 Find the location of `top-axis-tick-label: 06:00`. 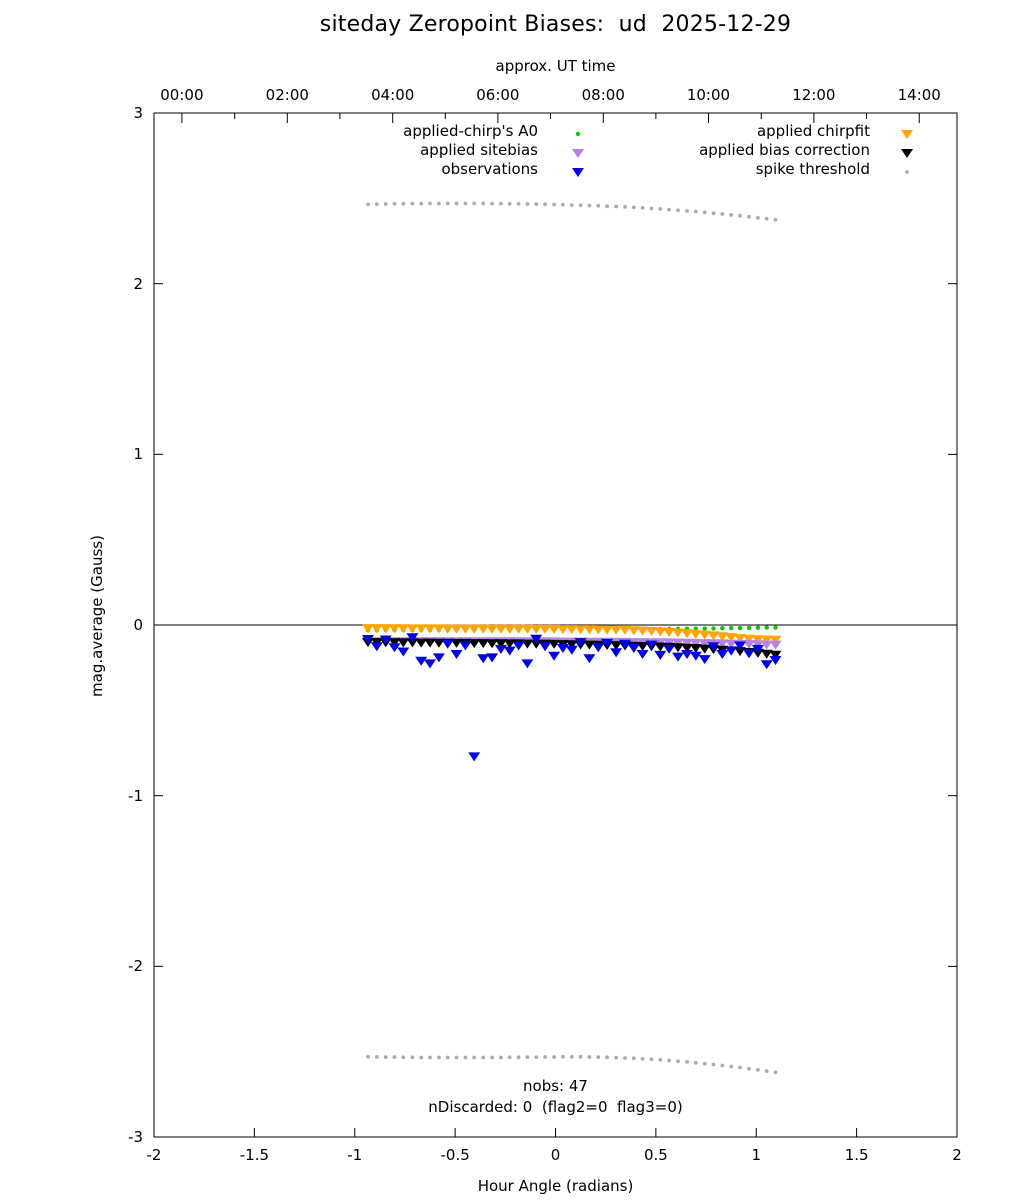

top-axis-tick-label: 06:00 is located at coordinates (498, 95).